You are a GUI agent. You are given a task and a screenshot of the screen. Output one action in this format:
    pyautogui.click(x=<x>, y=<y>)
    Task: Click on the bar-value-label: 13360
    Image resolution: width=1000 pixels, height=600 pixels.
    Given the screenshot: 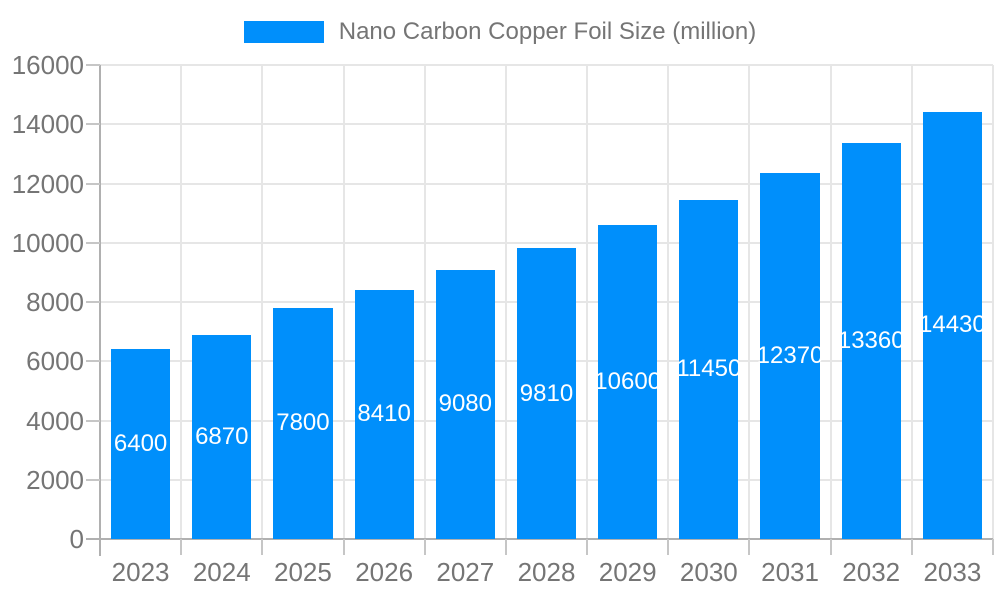 What is the action you would take?
    pyautogui.click(x=871, y=341)
    